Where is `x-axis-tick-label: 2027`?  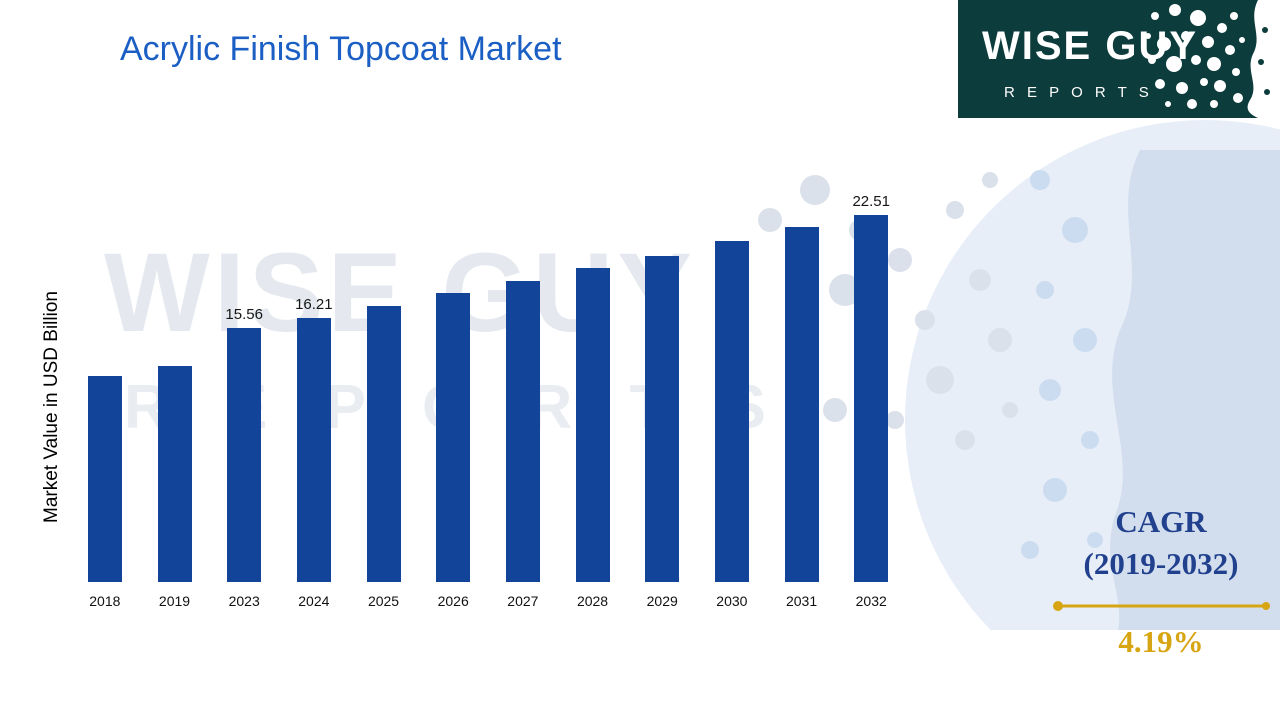
x-axis-tick-label: 2027 is located at coordinates (523, 601).